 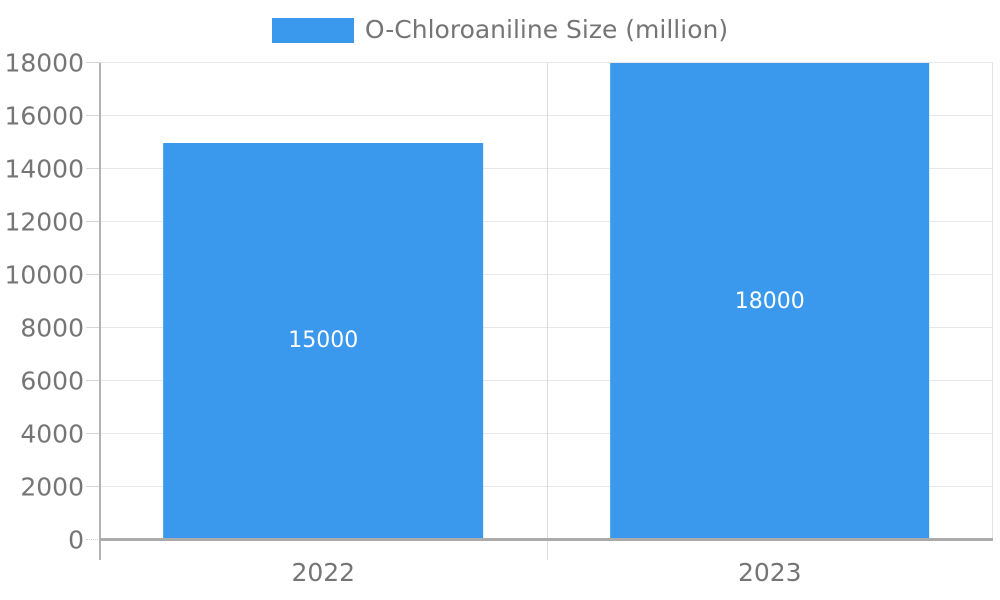 What do you see at coordinates (52, 328) in the screenshot?
I see `y-axis-tick-label: 8000` at bounding box center [52, 328].